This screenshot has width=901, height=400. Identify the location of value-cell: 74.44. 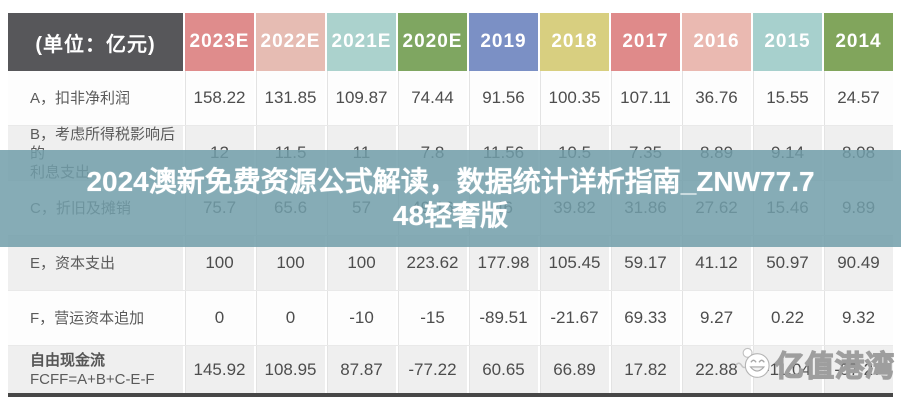
(431, 98).